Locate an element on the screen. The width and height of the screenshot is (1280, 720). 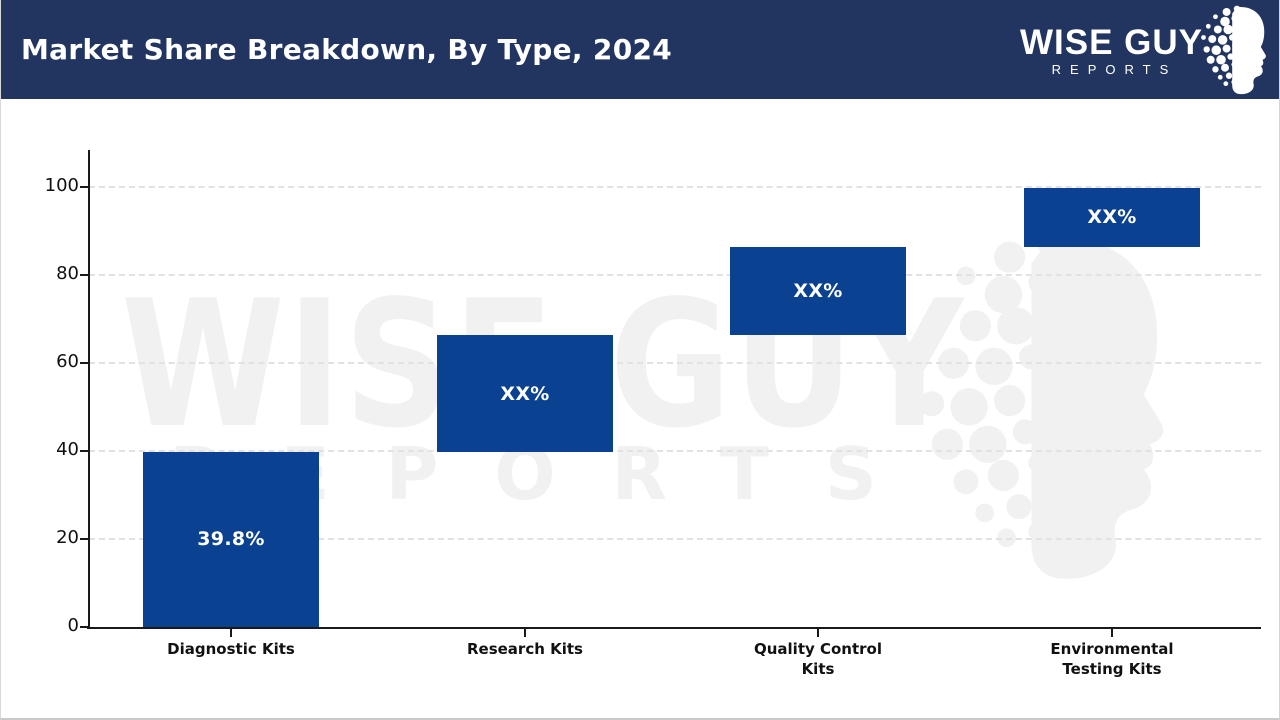
bar-value-label: 39.8% is located at coordinates (231, 539).